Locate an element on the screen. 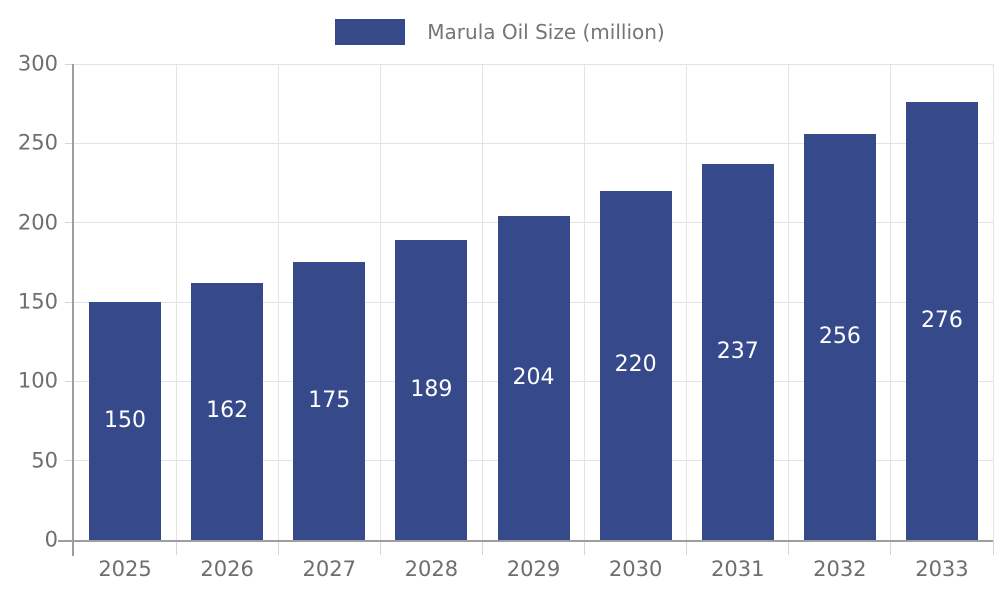 This screenshot has height=600, width=1000. bar-value-label: 150 is located at coordinates (125, 420).